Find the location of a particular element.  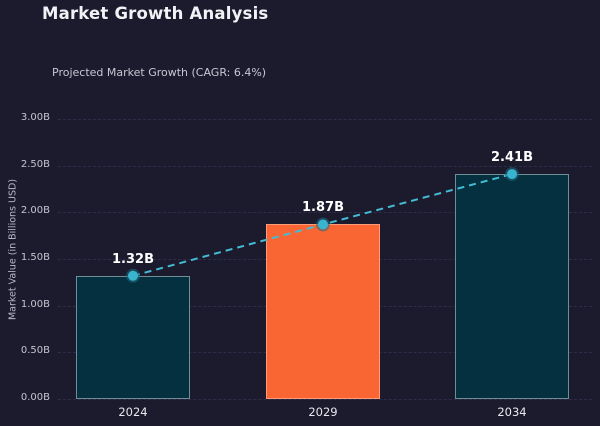

chart-subtitle: Projected Market Growth (CAGR: 6.4%) is located at coordinates (159, 72).